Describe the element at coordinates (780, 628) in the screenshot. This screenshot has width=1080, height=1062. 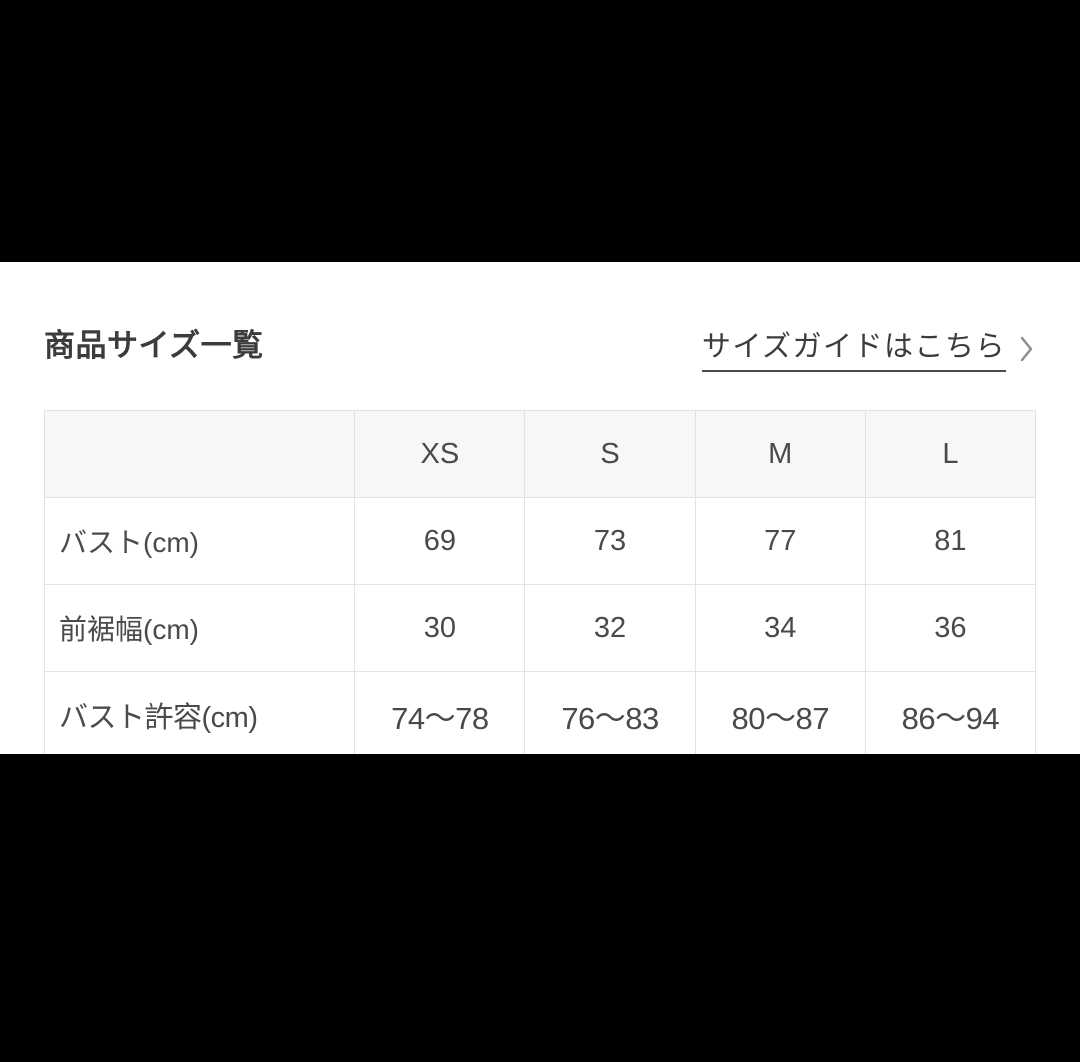
I see `cell-hem-m: 34` at that location.